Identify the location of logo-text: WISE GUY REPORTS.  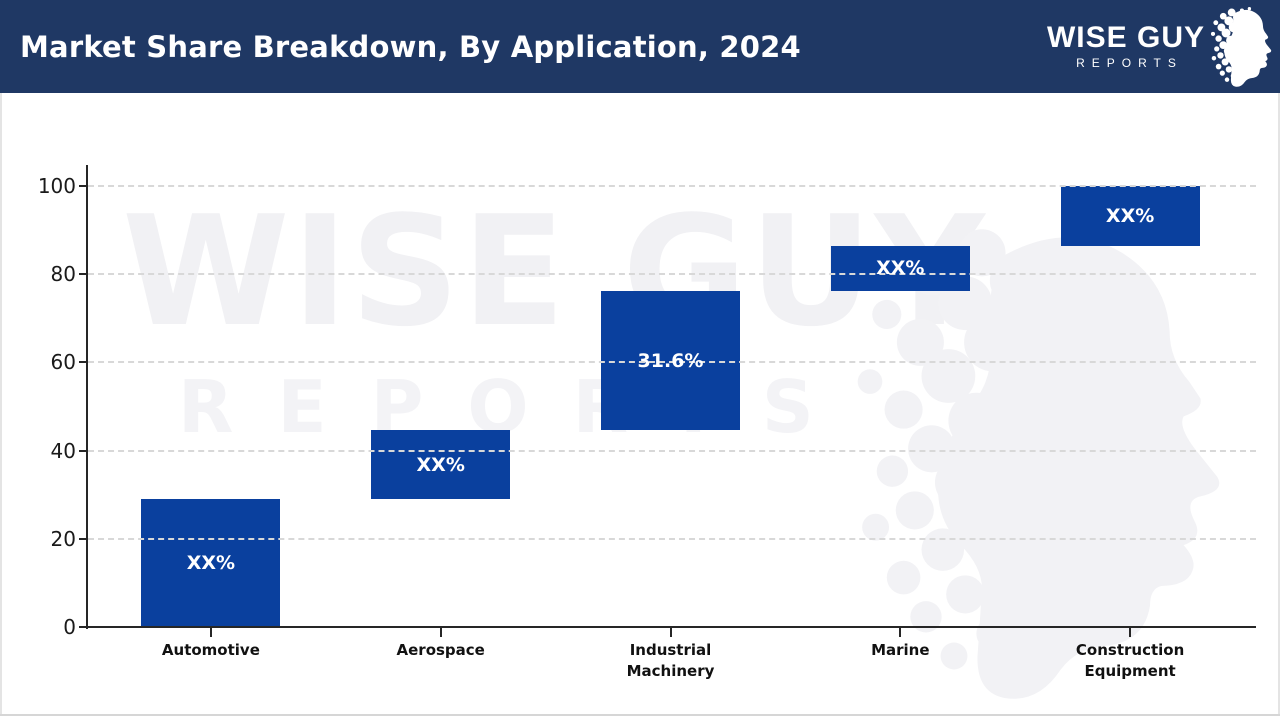
(1125, 46).